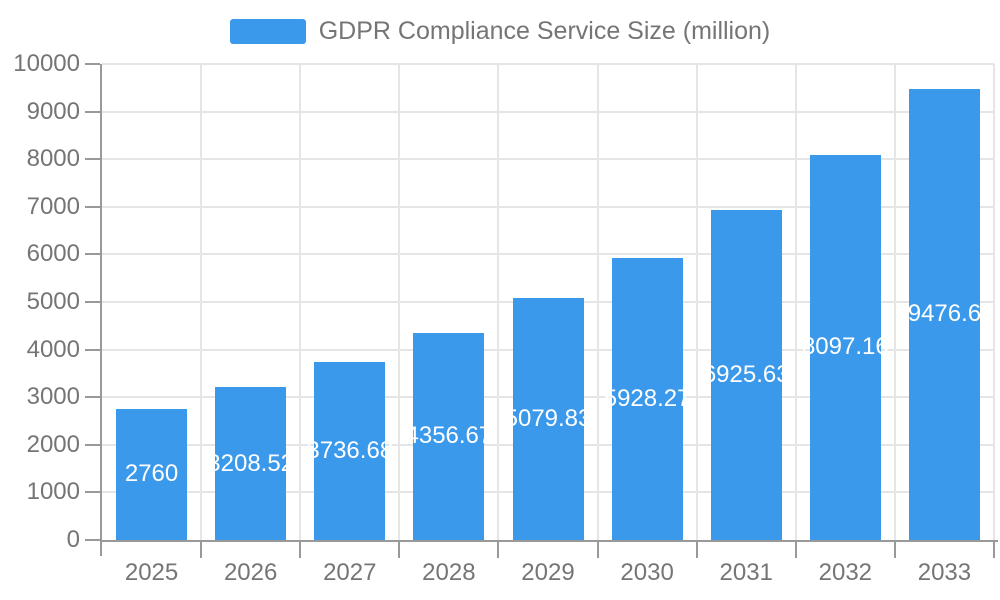 The image size is (1000, 600). I want to click on y-axis-tick-label: 5000, so click(53, 301).